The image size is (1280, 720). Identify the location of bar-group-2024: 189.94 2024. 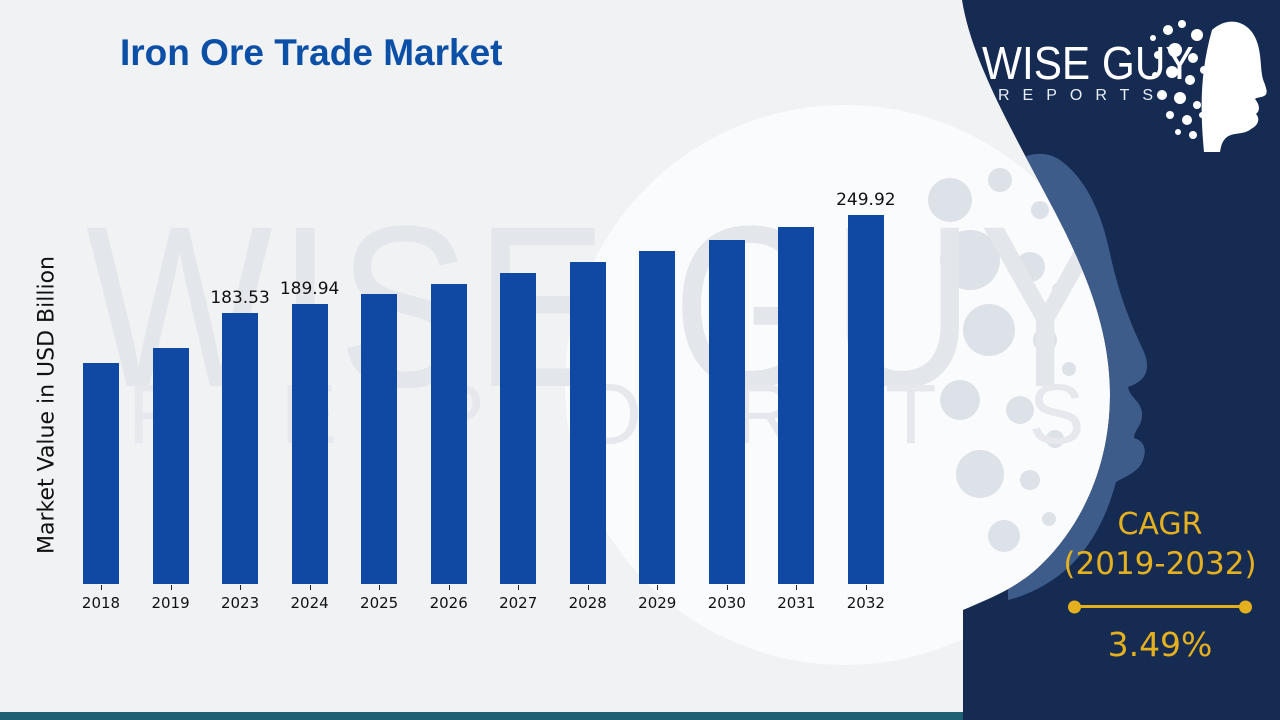
(309, 381).